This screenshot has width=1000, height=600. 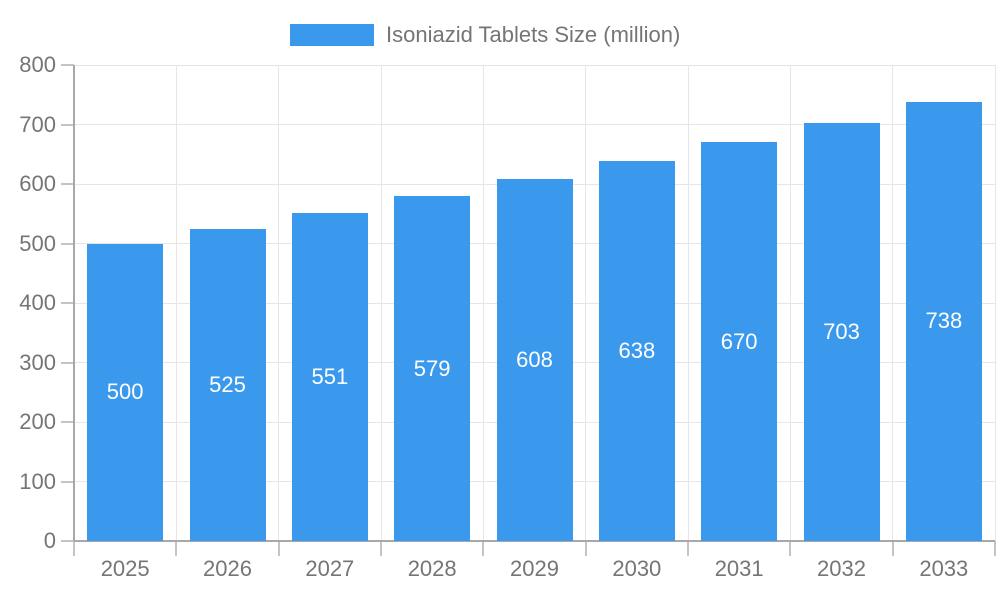 I want to click on bar: 551, so click(x=329, y=377).